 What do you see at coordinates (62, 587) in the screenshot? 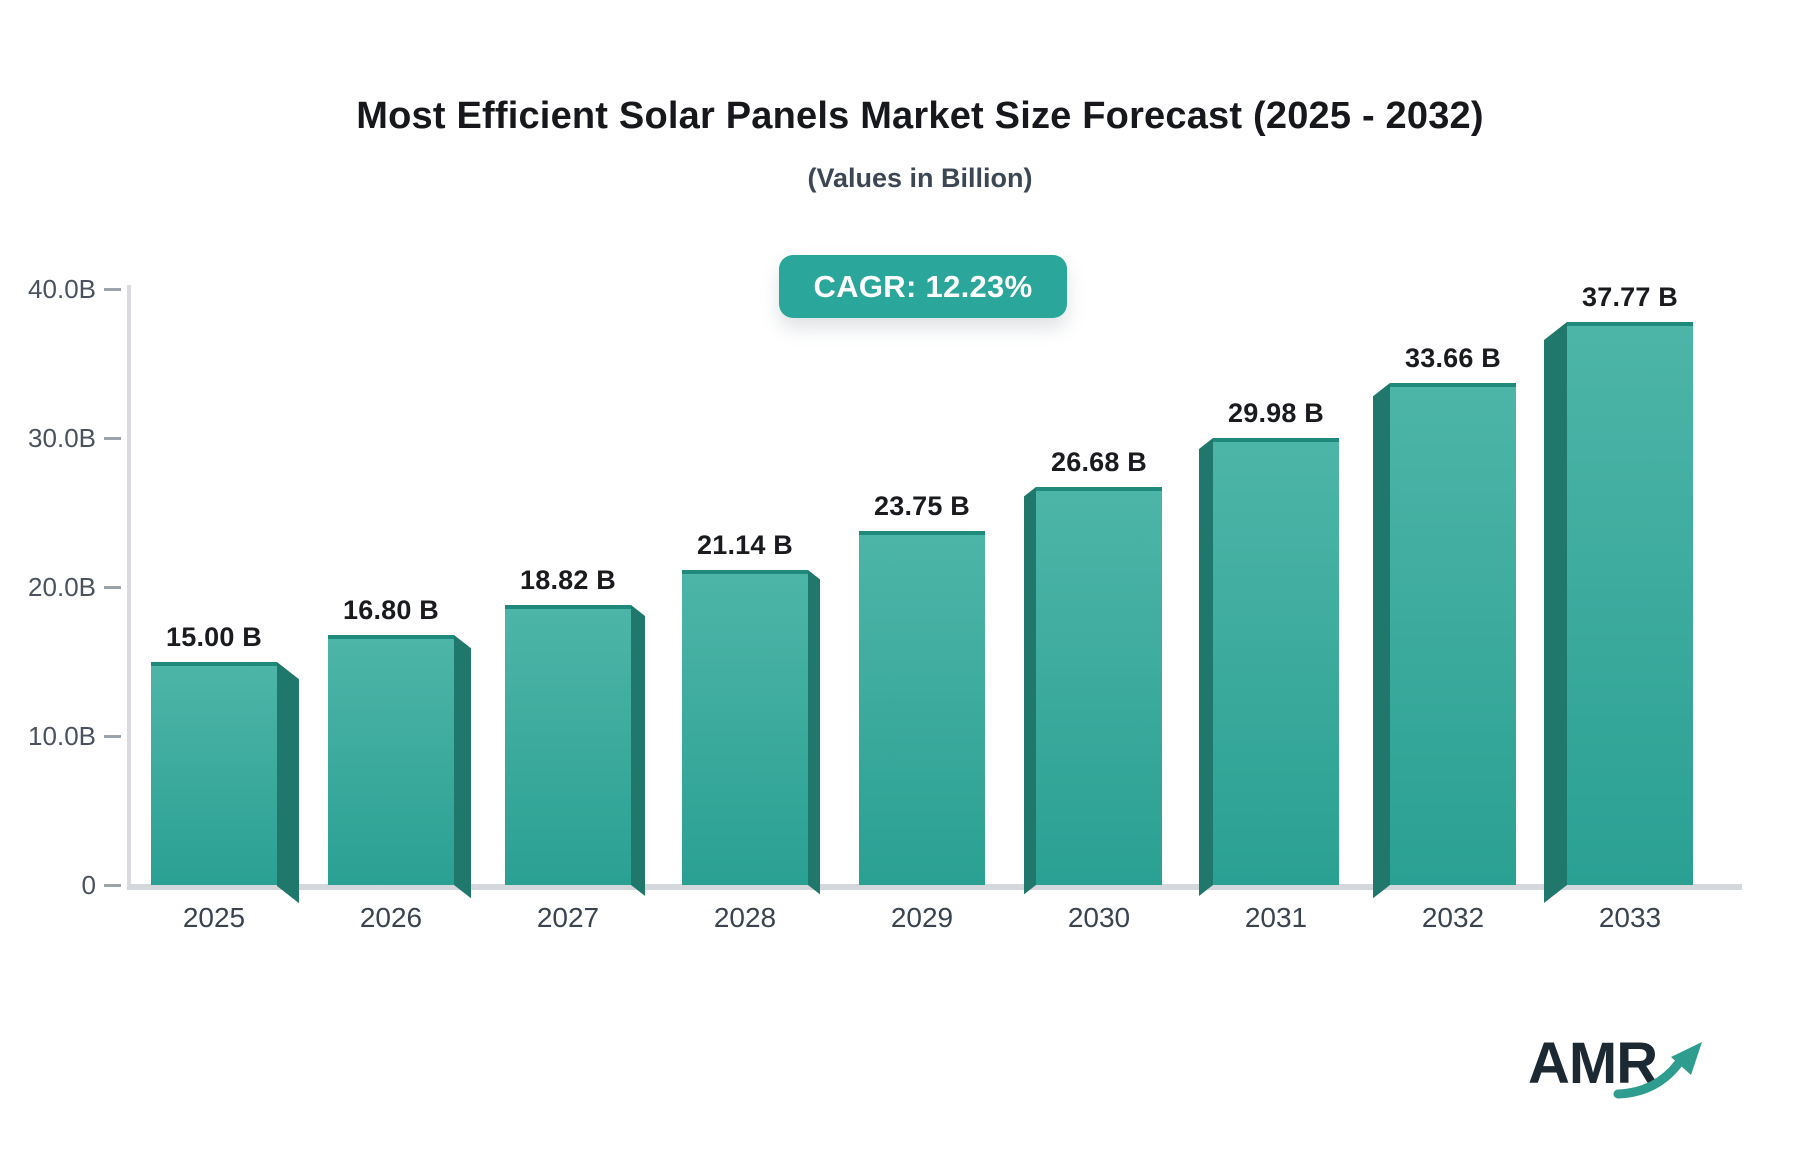
I see `y-tick-label: 20.0B` at bounding box center [62, 587].